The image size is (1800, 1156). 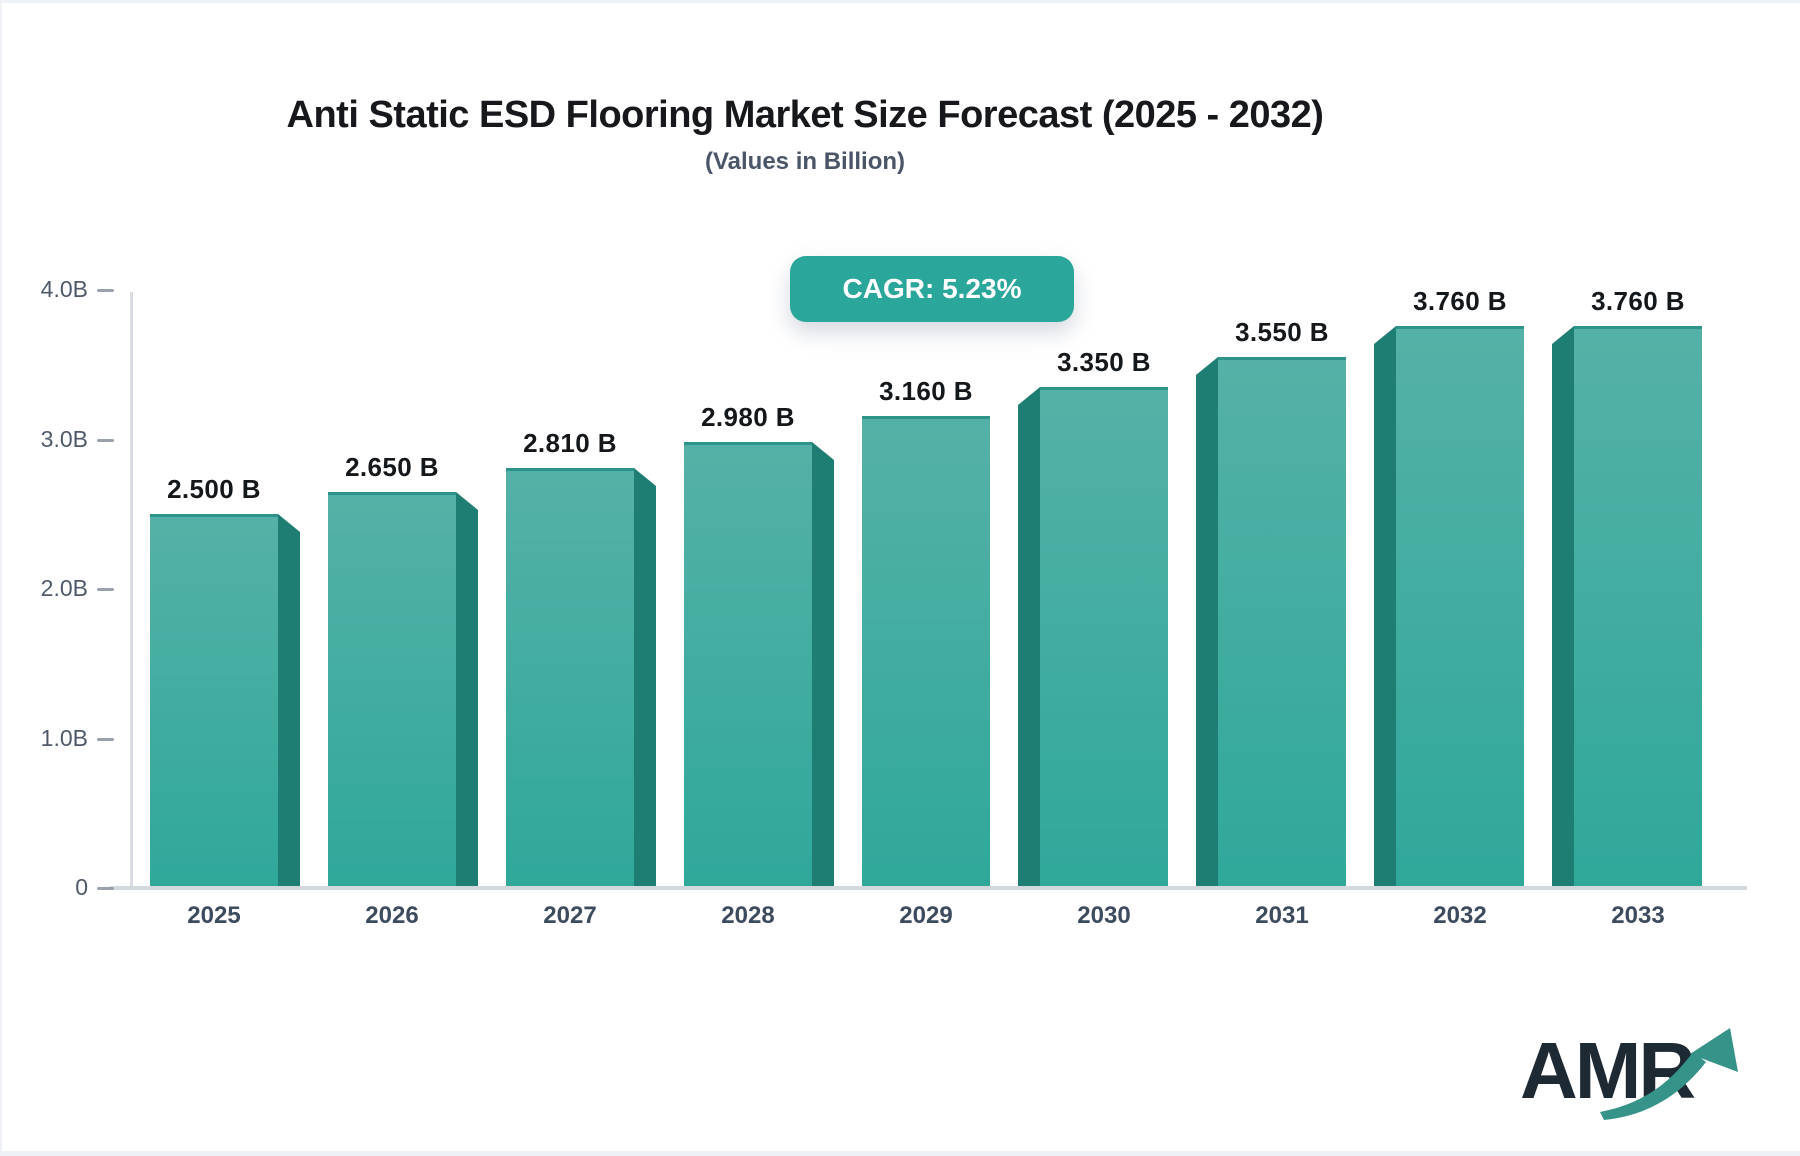 I want to click on bar-value-label: 3.550 B, so click(x=1282, y=332).